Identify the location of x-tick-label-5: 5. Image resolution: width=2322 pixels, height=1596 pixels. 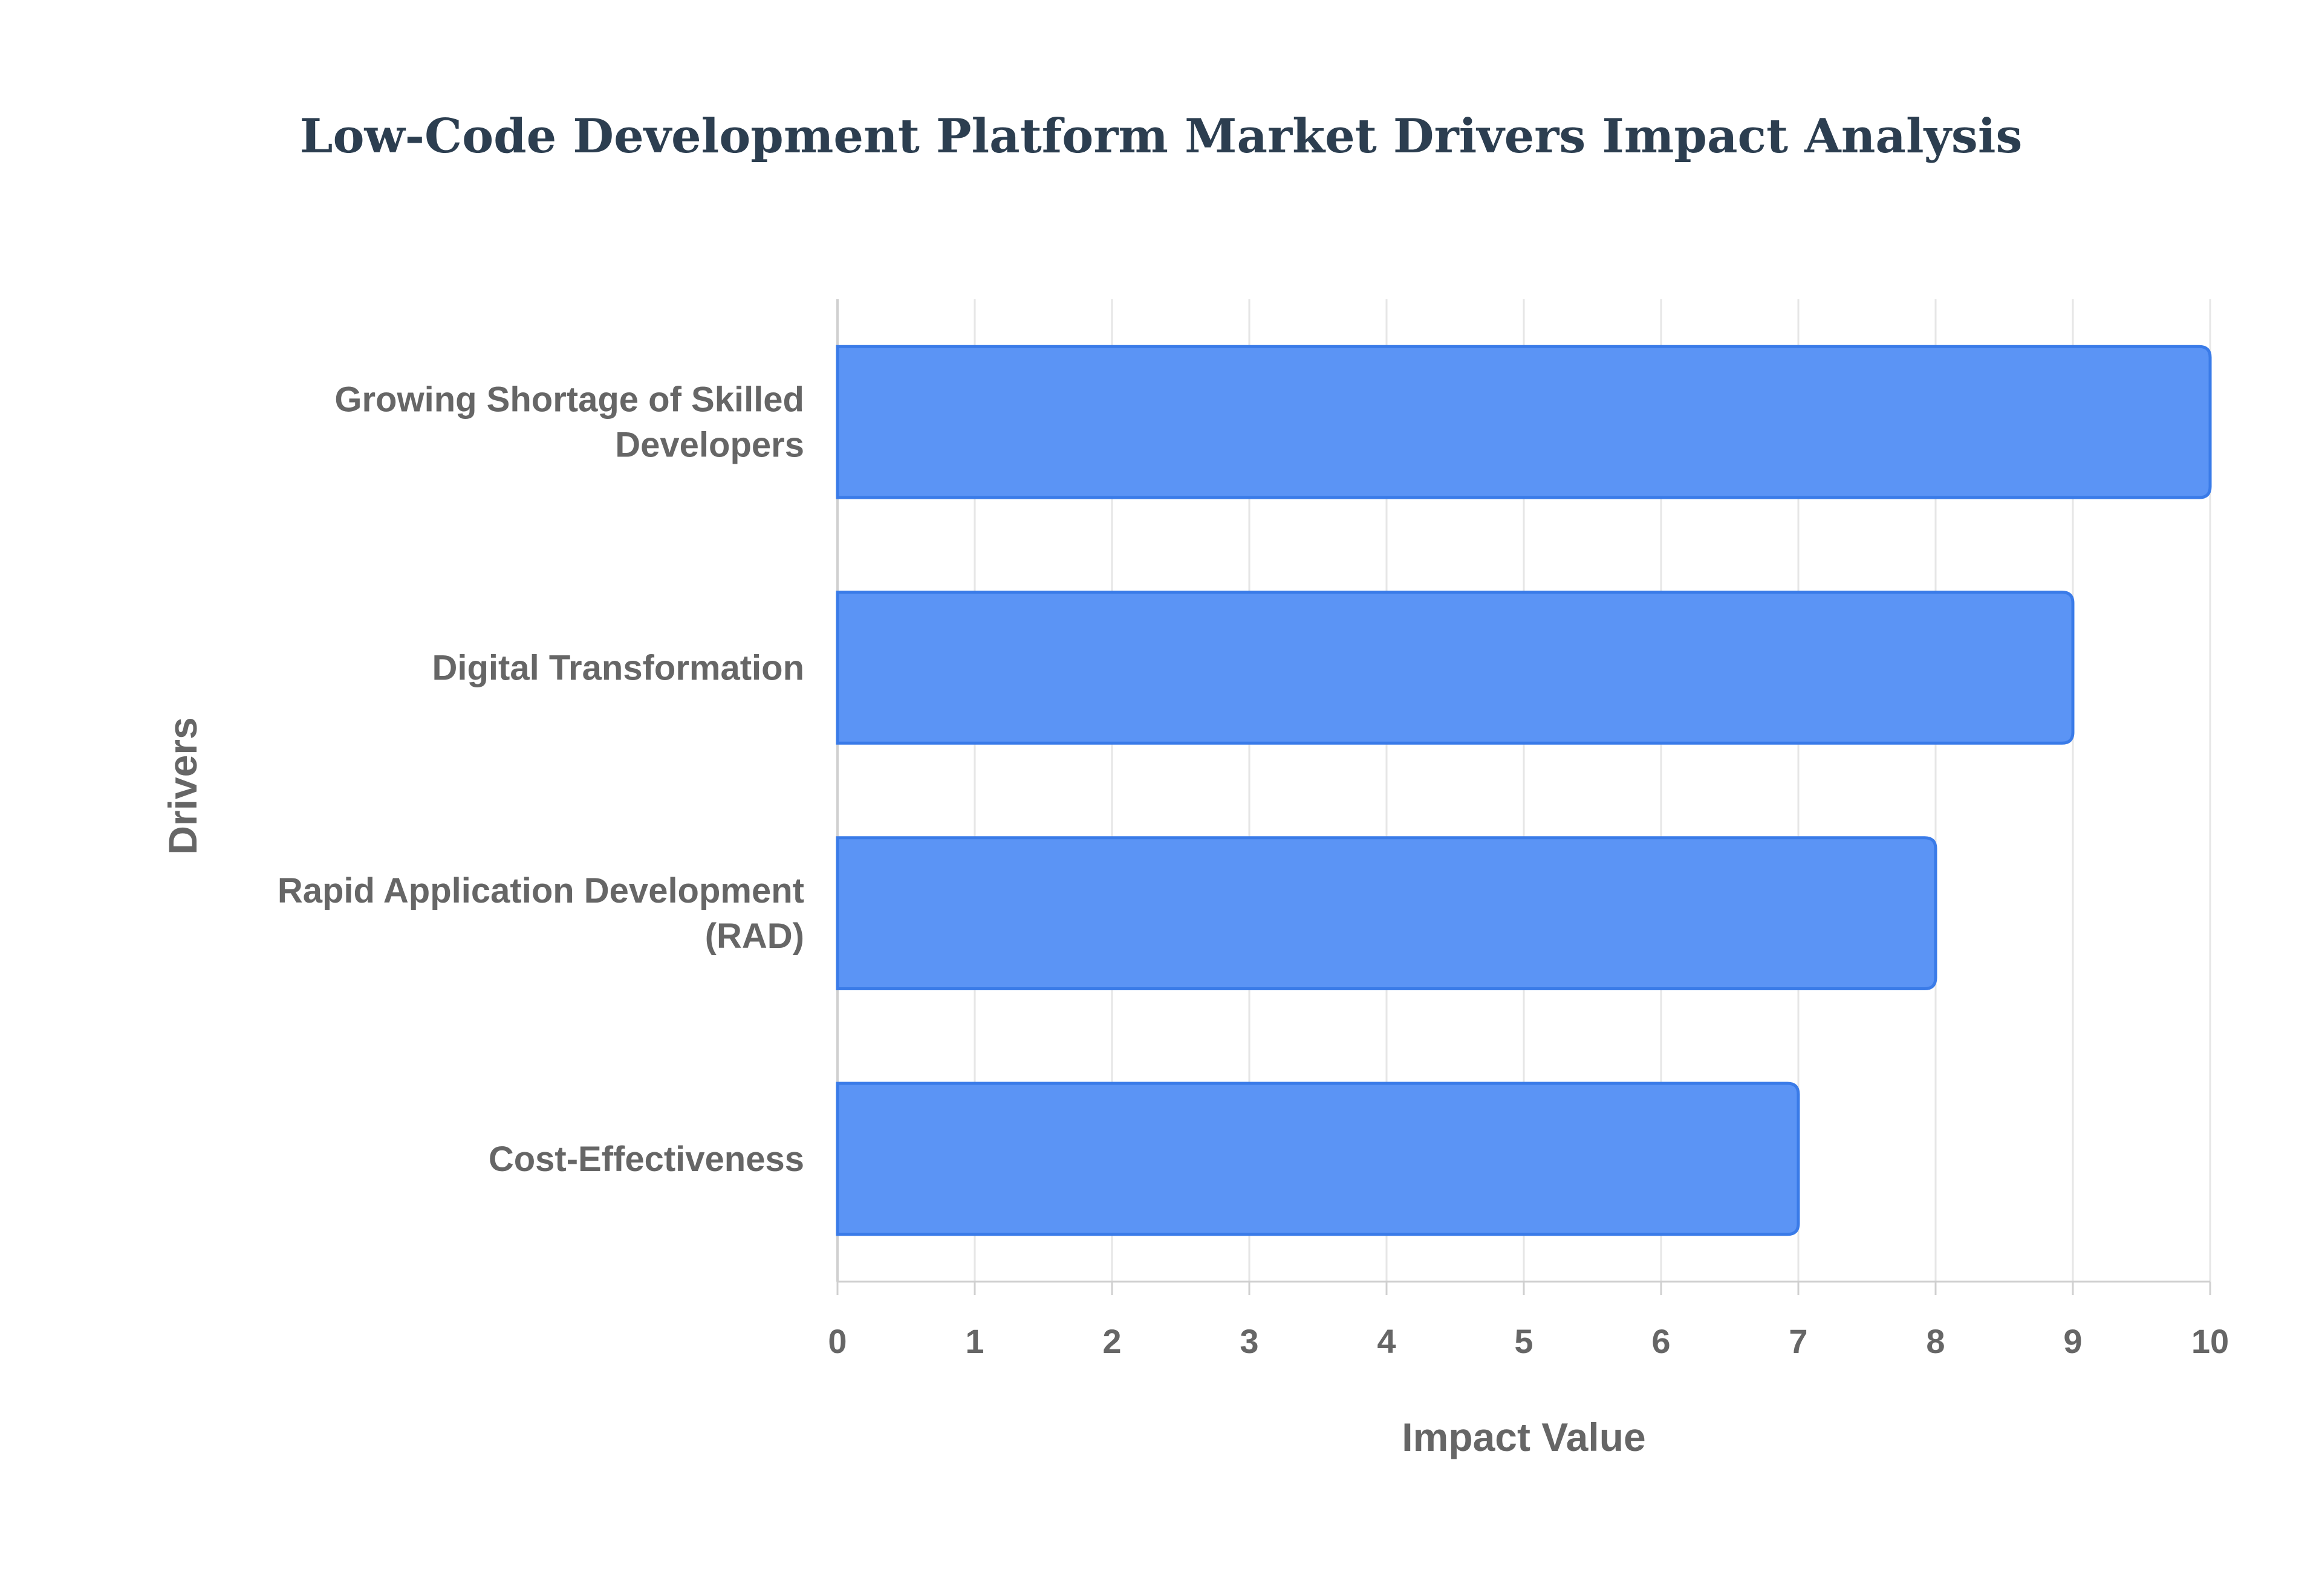
(1523, 1341).